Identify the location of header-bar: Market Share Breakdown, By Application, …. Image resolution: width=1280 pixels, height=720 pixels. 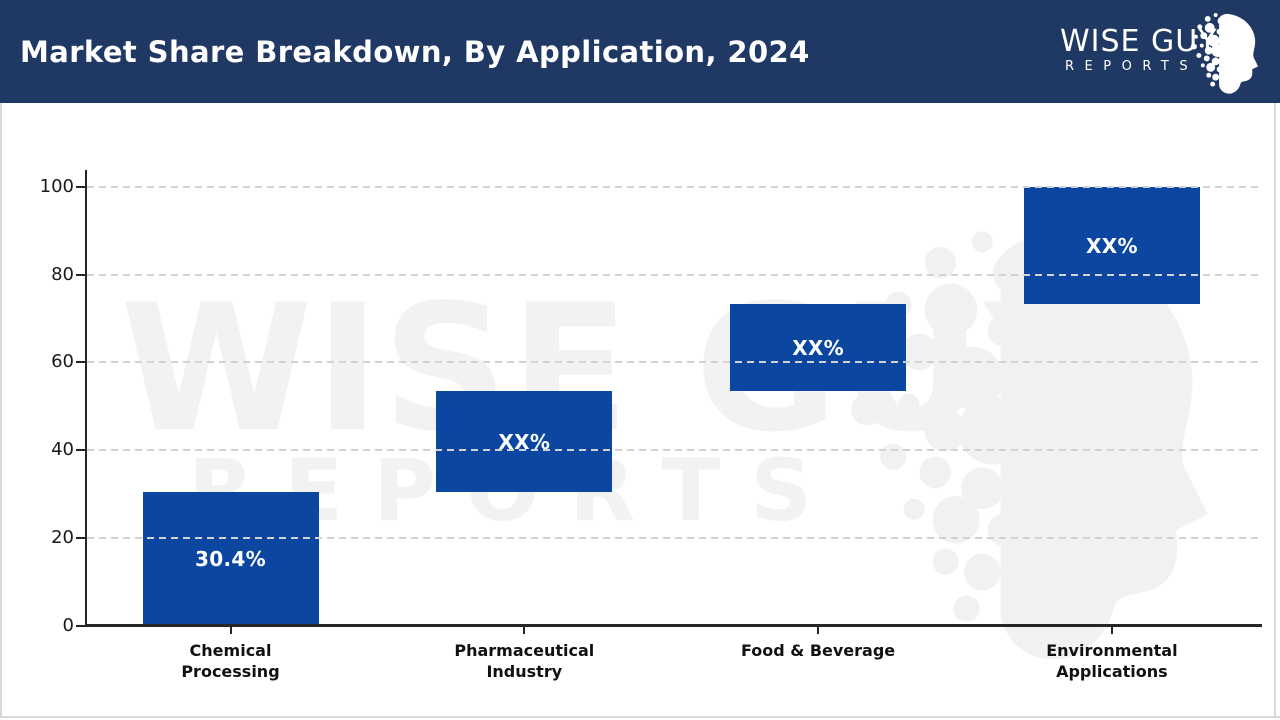
(640, 51).